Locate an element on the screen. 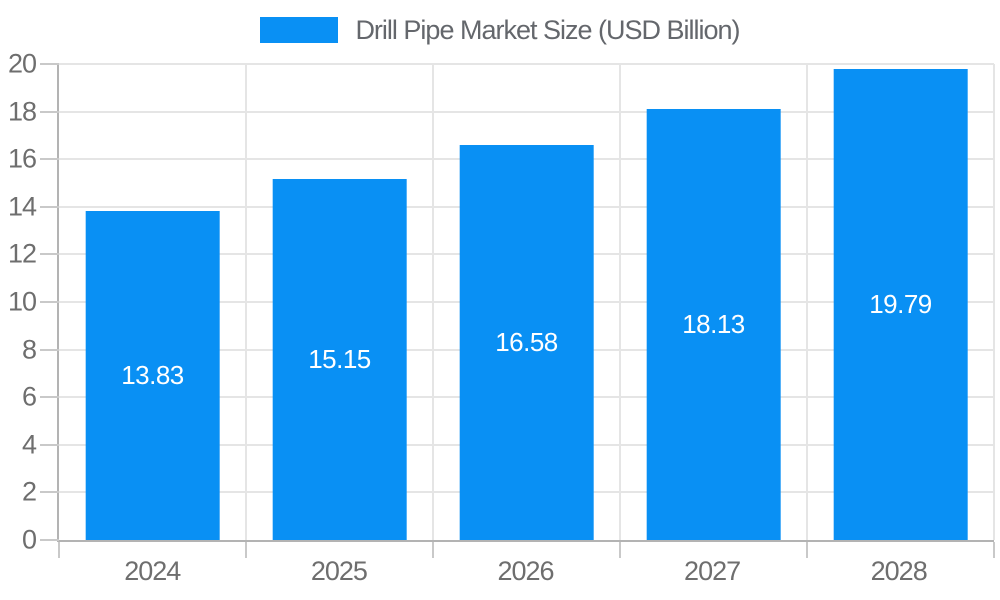  bar-value-label: 15.15 is located at coordinates (339, 359).